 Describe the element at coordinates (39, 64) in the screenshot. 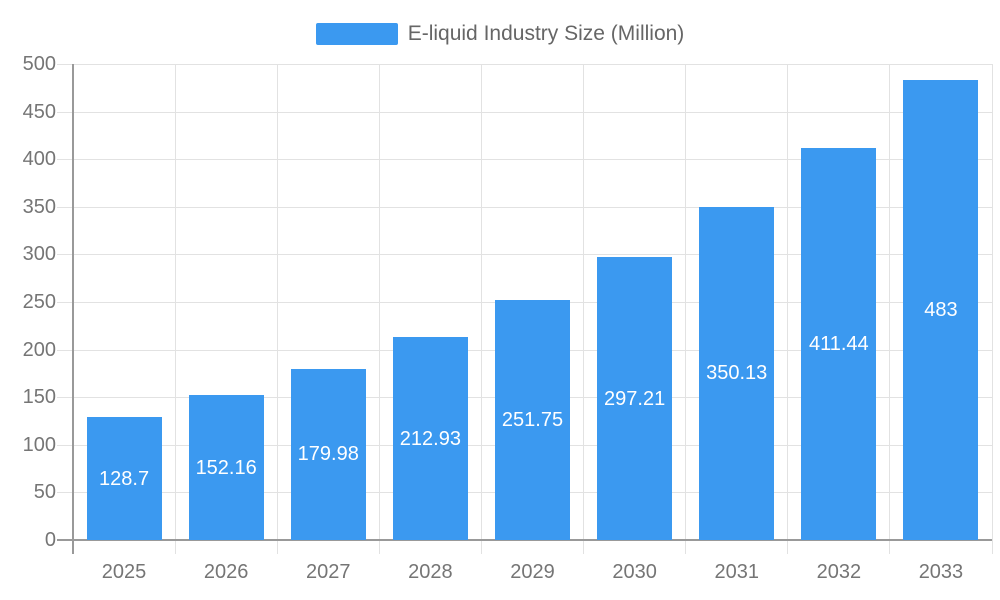

I see `y-axis-tick-label: 500` at that location.